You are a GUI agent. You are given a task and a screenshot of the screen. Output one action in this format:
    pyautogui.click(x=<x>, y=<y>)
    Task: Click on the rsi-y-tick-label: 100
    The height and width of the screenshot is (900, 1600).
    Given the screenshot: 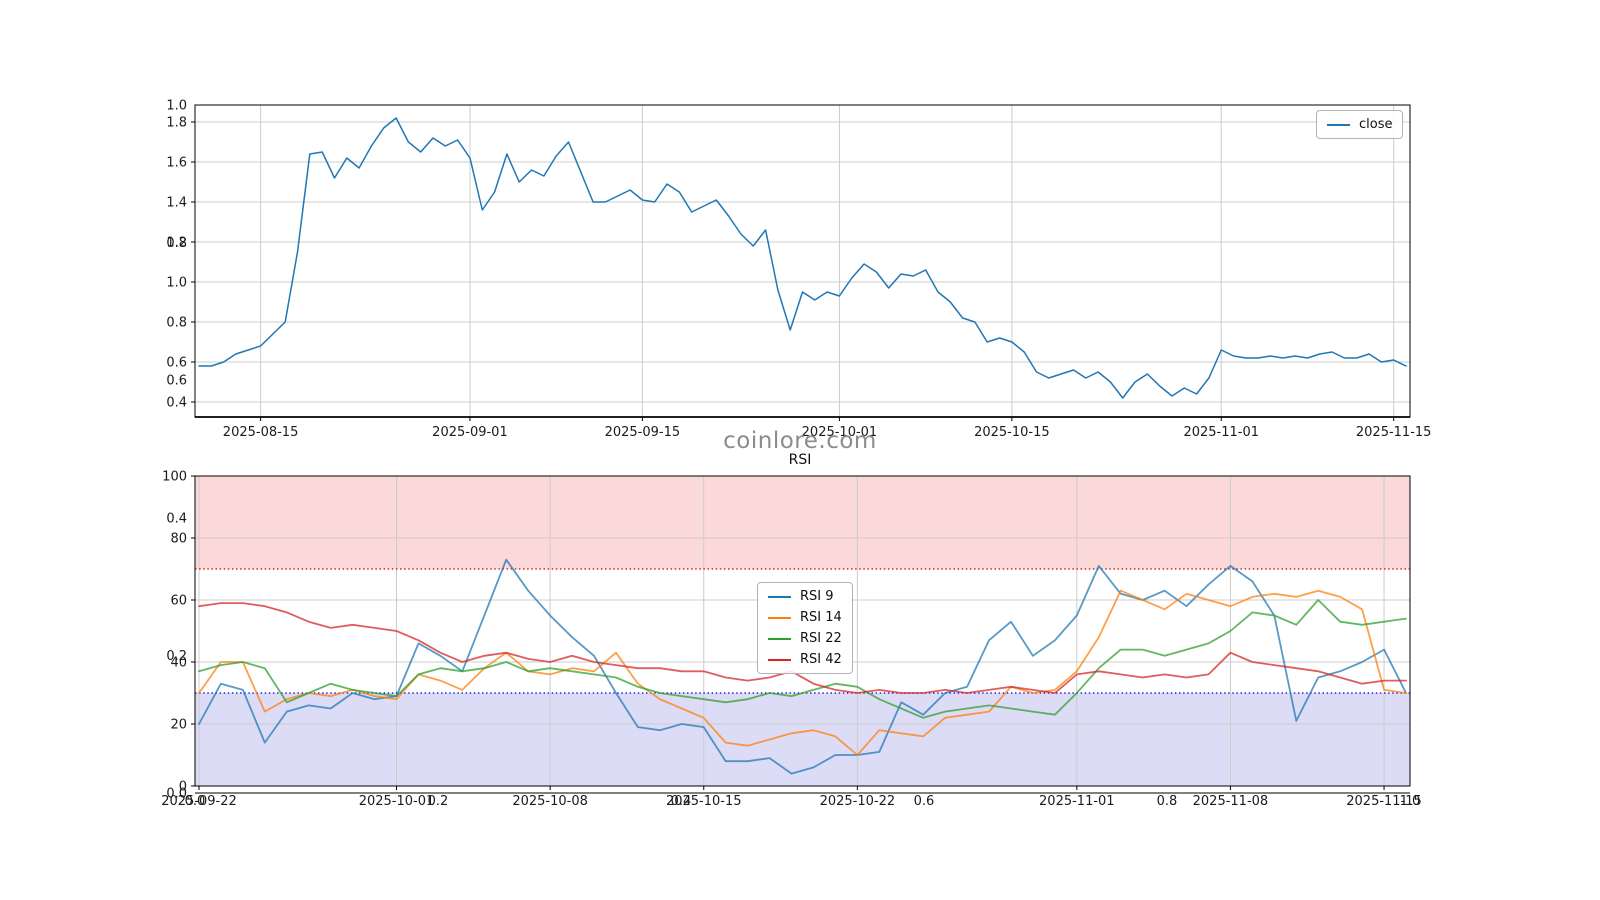 What is the action you would take?
    pyautogui.click(x=174, y=477)
    